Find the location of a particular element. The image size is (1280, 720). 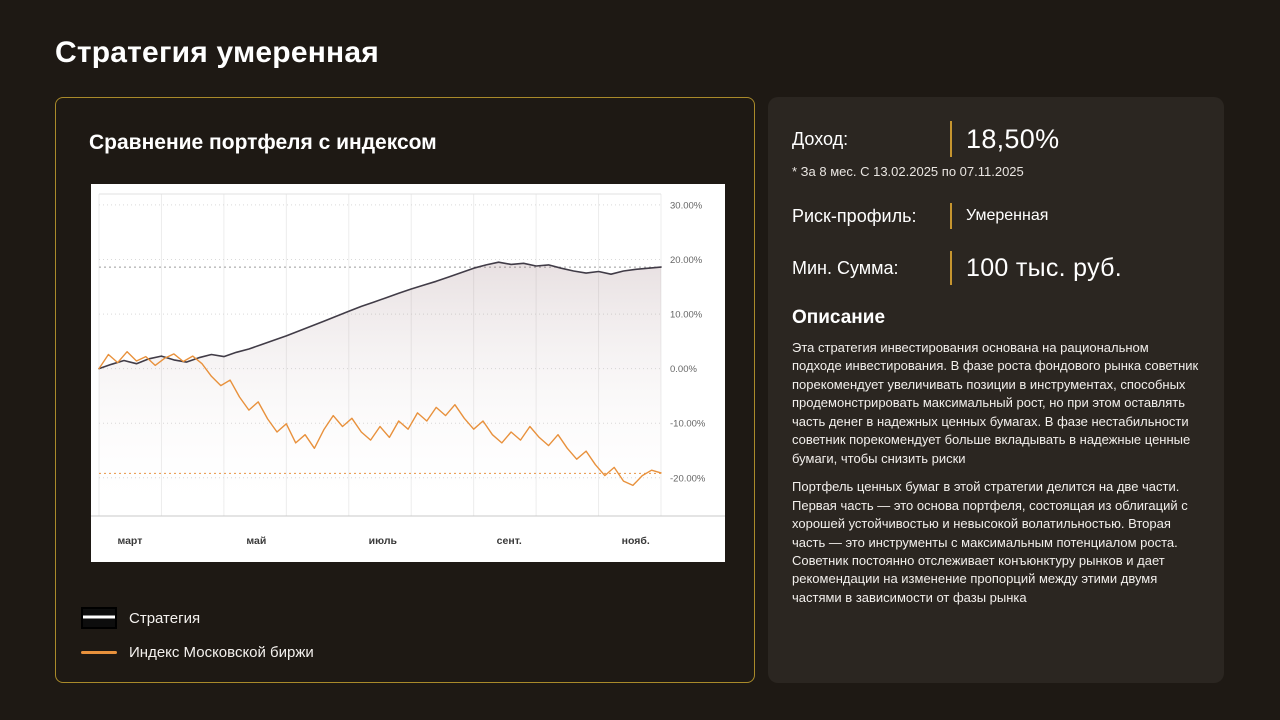

page-title: Стратегия умеренная is located at coordinates (217, 52).